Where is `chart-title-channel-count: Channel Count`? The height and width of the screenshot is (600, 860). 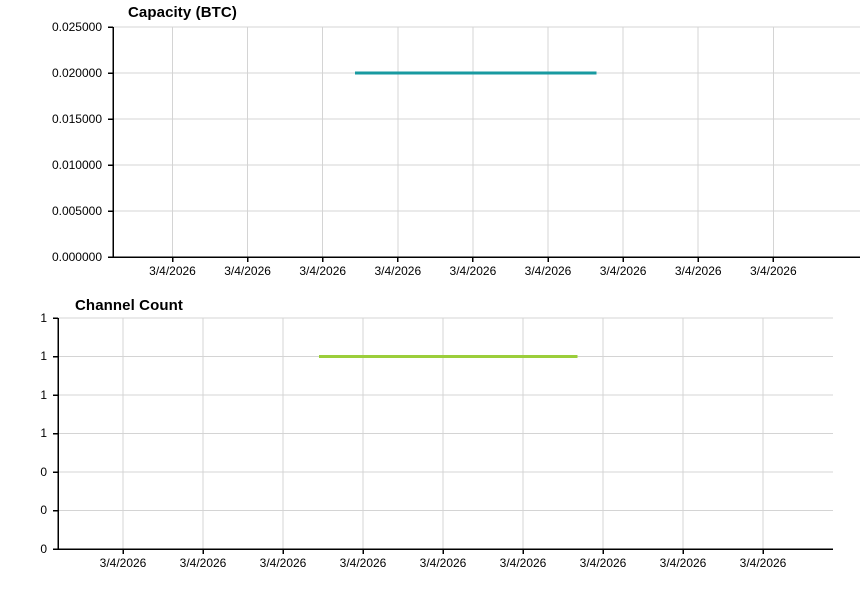 chart-title-channel-count: Channel Count is located at coordinates (129, 305).